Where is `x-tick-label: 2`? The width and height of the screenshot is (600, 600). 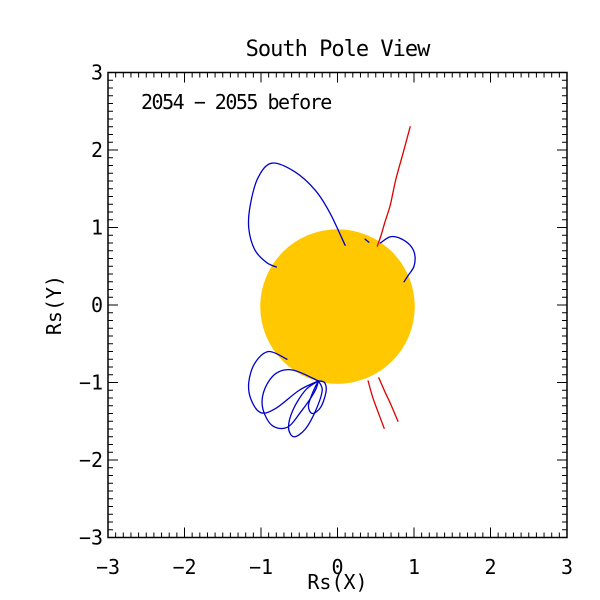 x-tick-label: 2 is located at coordinates (490, 567).